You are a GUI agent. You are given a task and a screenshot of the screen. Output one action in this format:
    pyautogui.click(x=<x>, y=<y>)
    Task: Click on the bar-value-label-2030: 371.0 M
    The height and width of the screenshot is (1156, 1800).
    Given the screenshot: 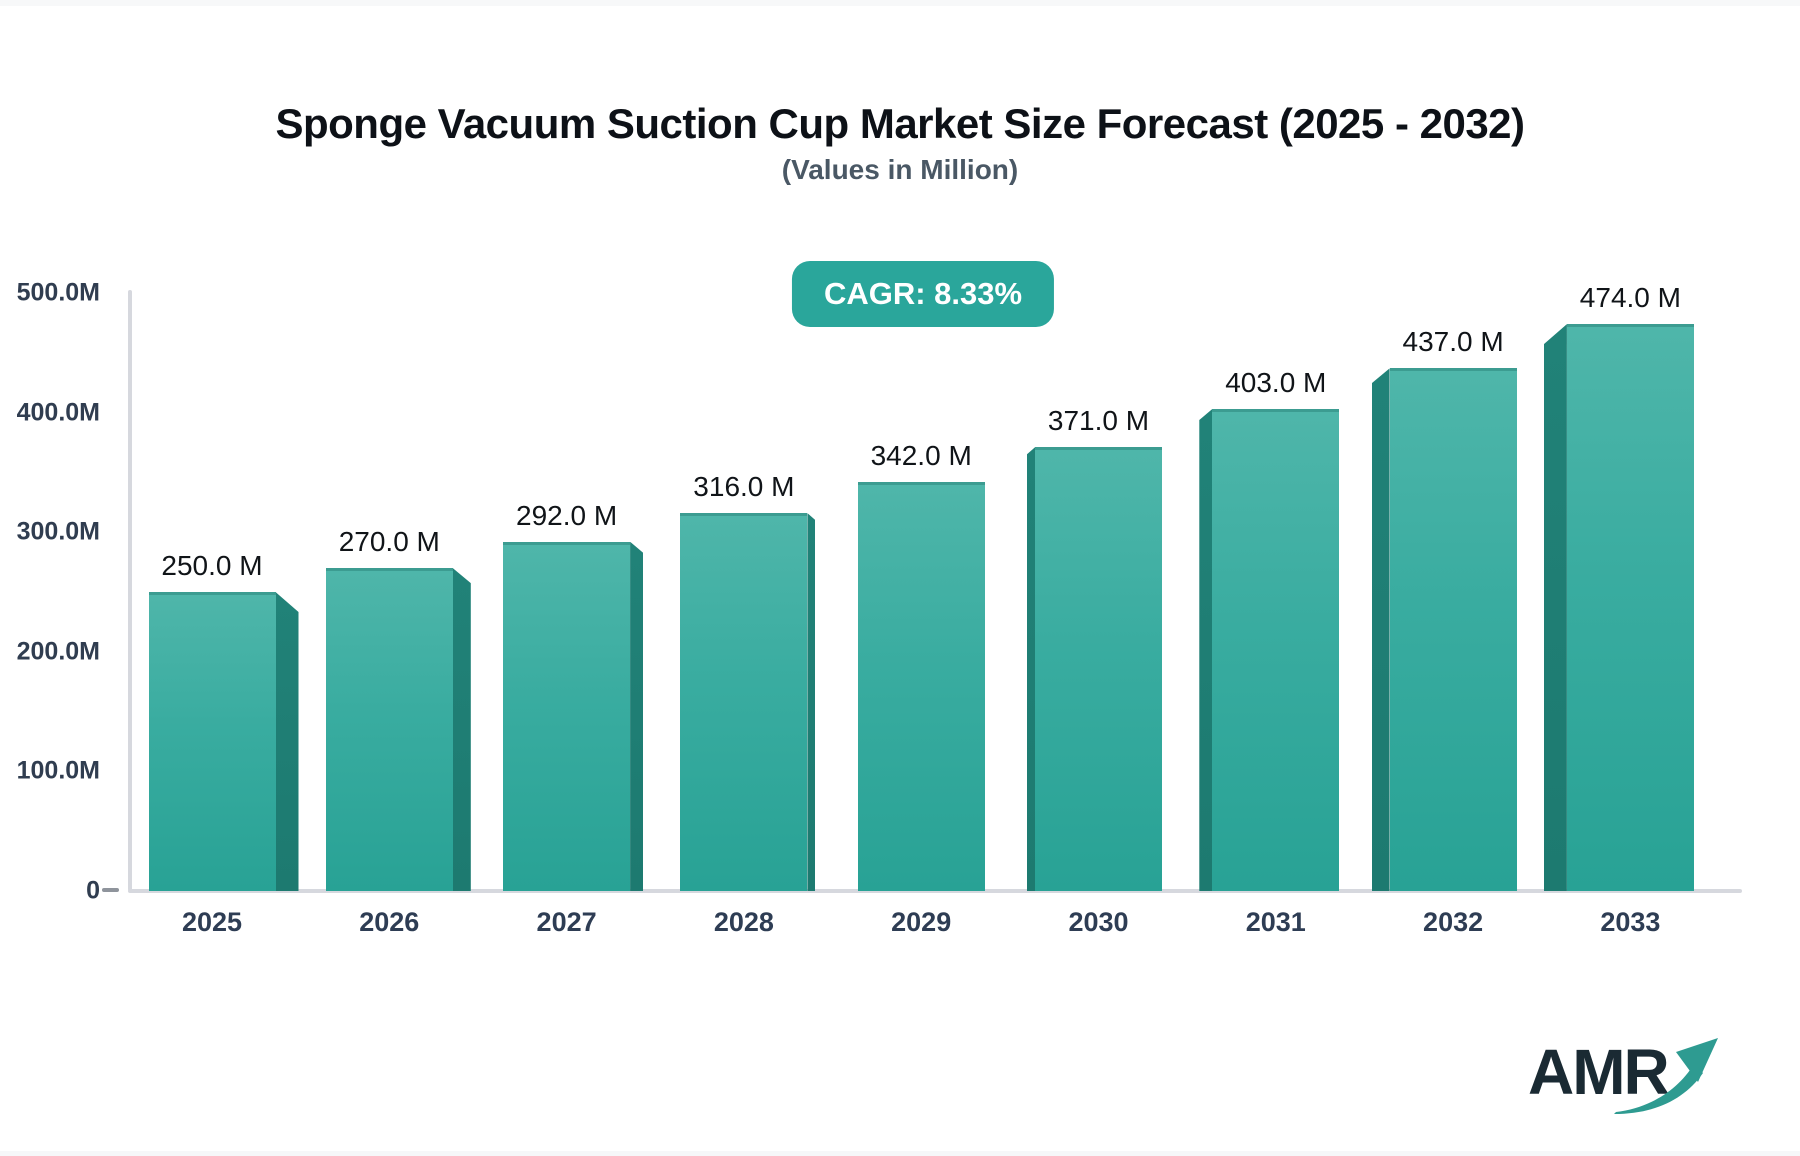 What is the action you would take?
    pyautogui.click(x=1098, y=421)
    